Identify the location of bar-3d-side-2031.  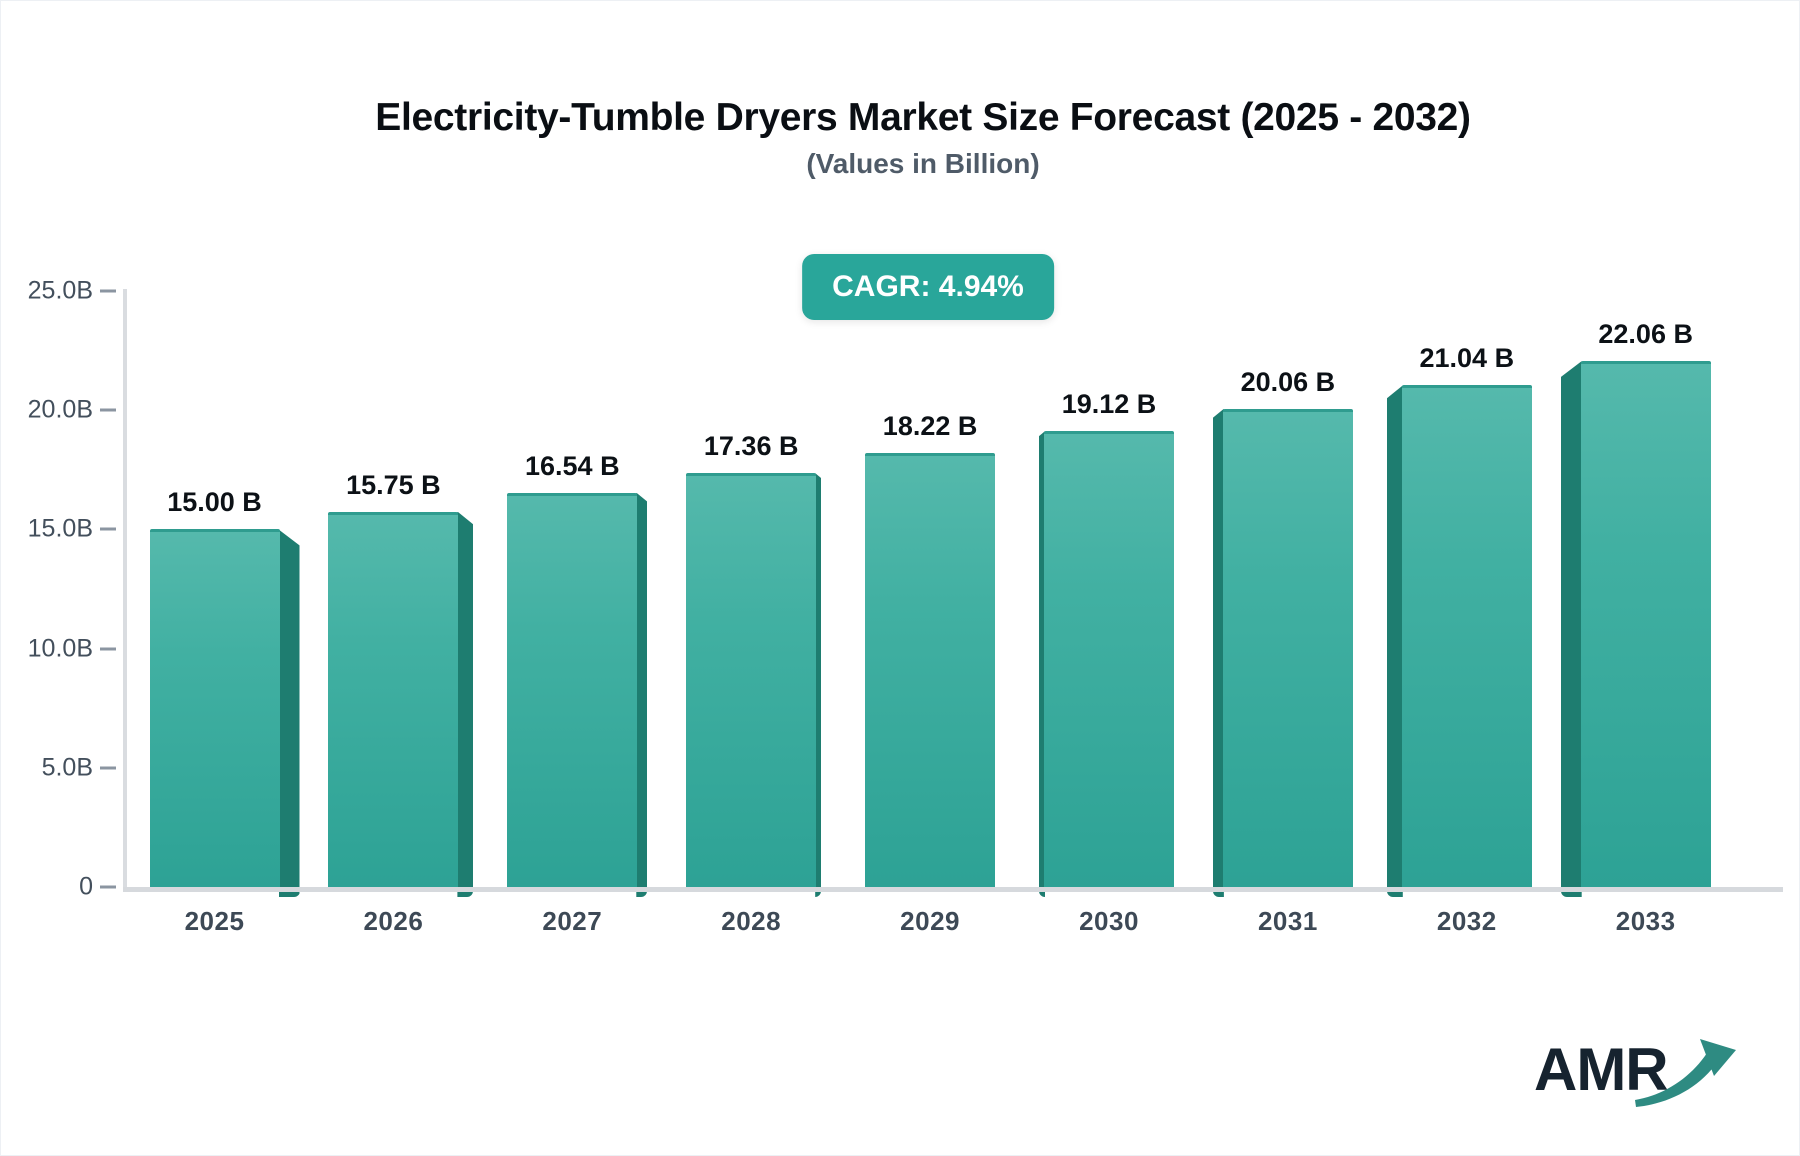
(1218, 652).